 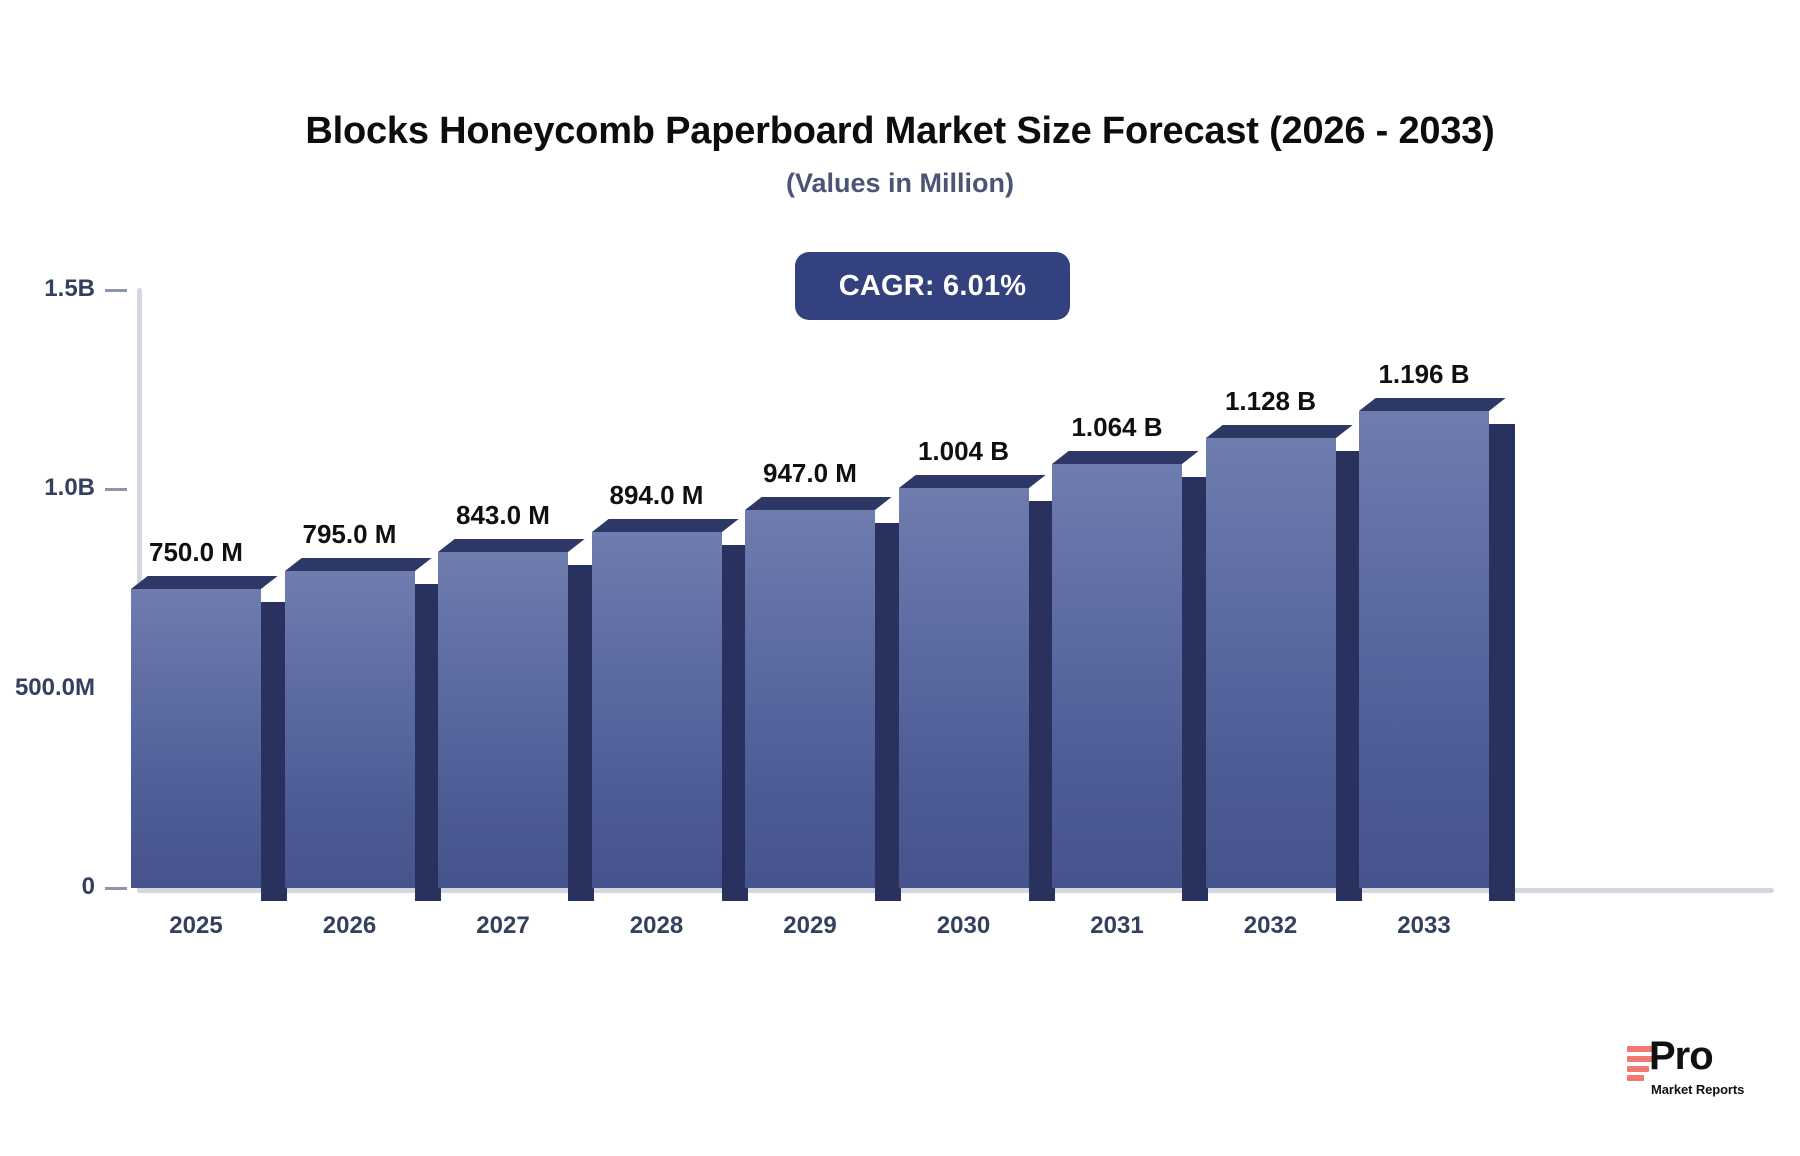 I want to click on cagr-badge-label: CAGR: 6.01%, so click(x=932, y=285).